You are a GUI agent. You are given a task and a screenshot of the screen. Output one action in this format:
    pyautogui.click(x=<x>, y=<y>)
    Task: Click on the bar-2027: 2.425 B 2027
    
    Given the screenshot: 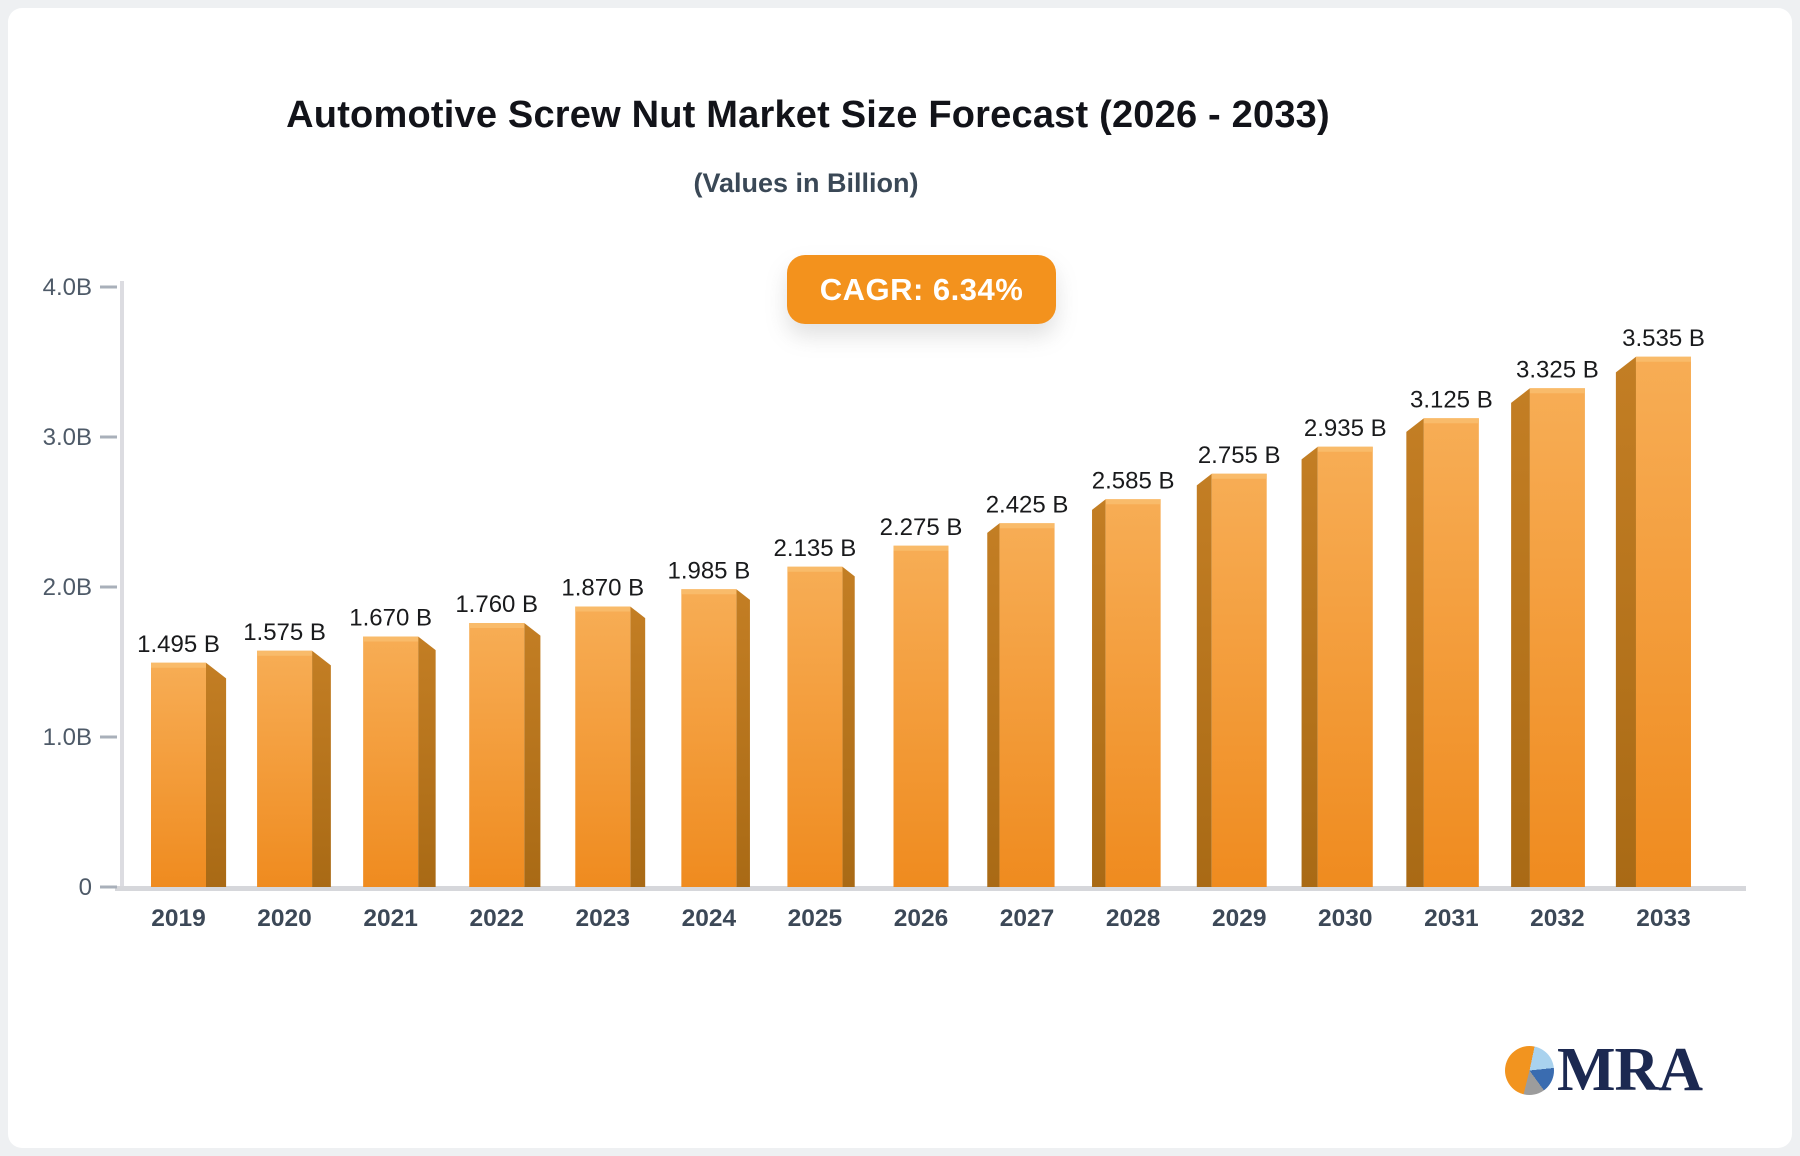 What is the action you would take?
    pyautogui.click(x=1027, y=711)
    